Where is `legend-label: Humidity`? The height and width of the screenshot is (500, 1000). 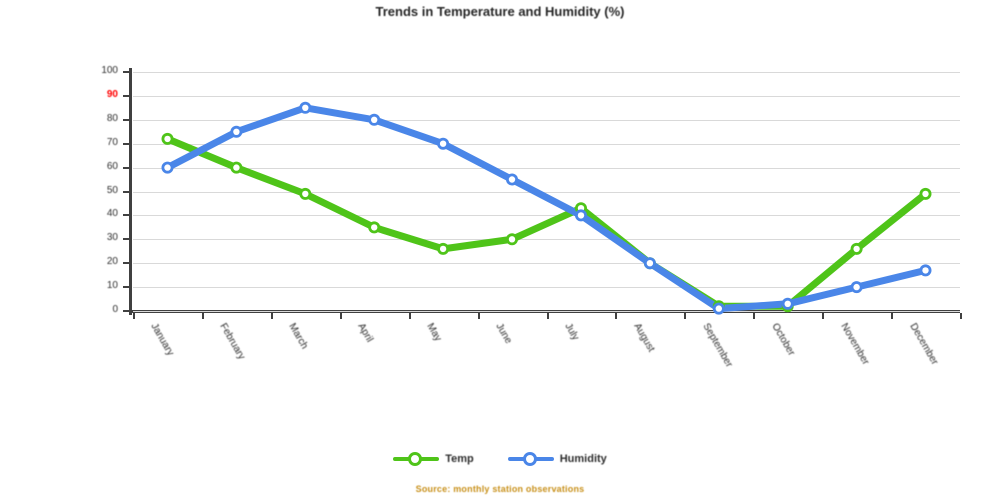
legend-label: Humidity is located at coordinates (583, 459).